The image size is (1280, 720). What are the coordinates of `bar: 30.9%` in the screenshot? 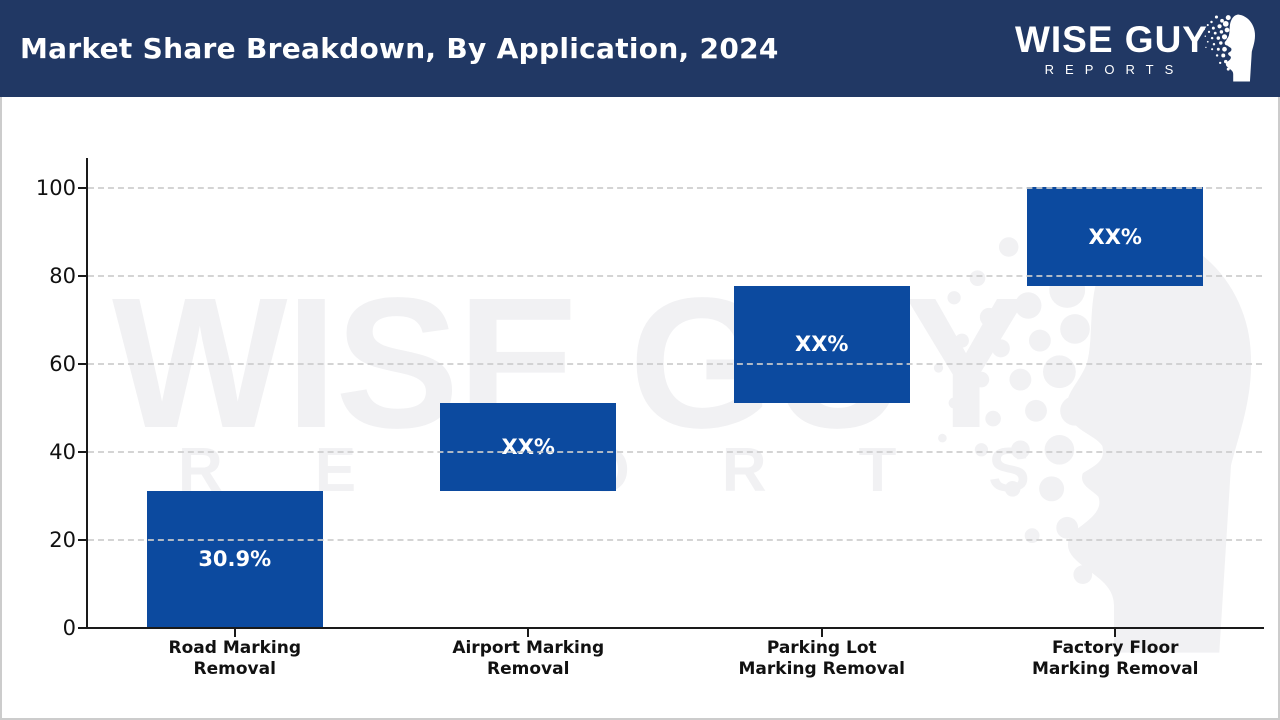 It's located at (234, 559).